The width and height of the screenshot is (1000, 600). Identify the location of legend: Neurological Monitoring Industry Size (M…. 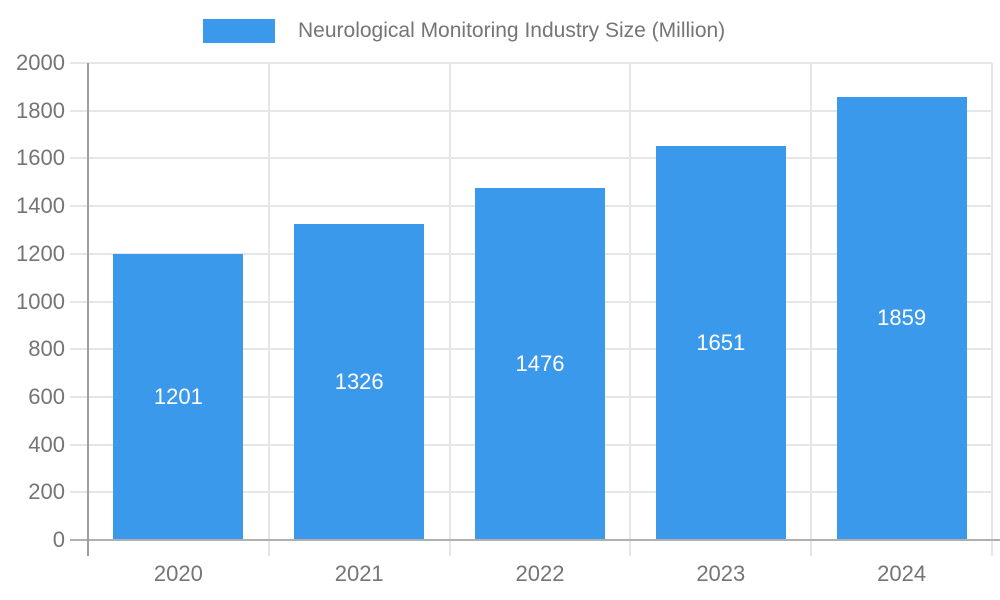
(464, 31).